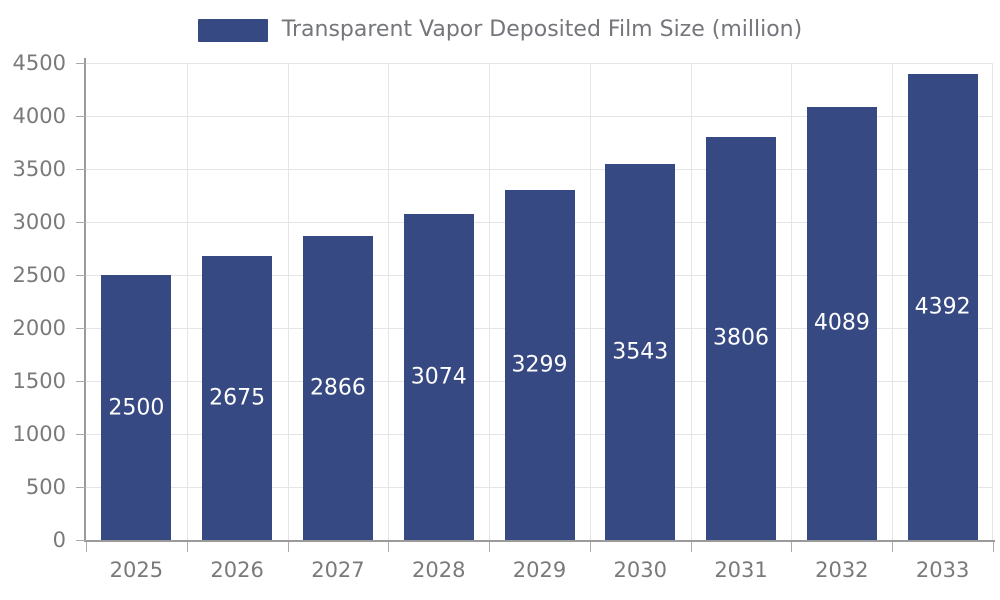 Image resolution: width=1000 pixels, height=600 pixels. What do you see at coordinates (39, 116) in the screenshot?
I see `y-tick-label: 4000` at bounding box center [39, 116].